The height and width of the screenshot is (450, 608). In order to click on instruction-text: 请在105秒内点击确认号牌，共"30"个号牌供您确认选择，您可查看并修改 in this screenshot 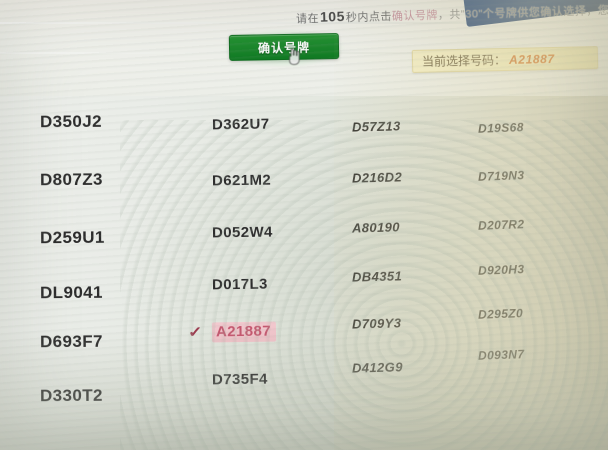, I will do `click(452, 15)`.